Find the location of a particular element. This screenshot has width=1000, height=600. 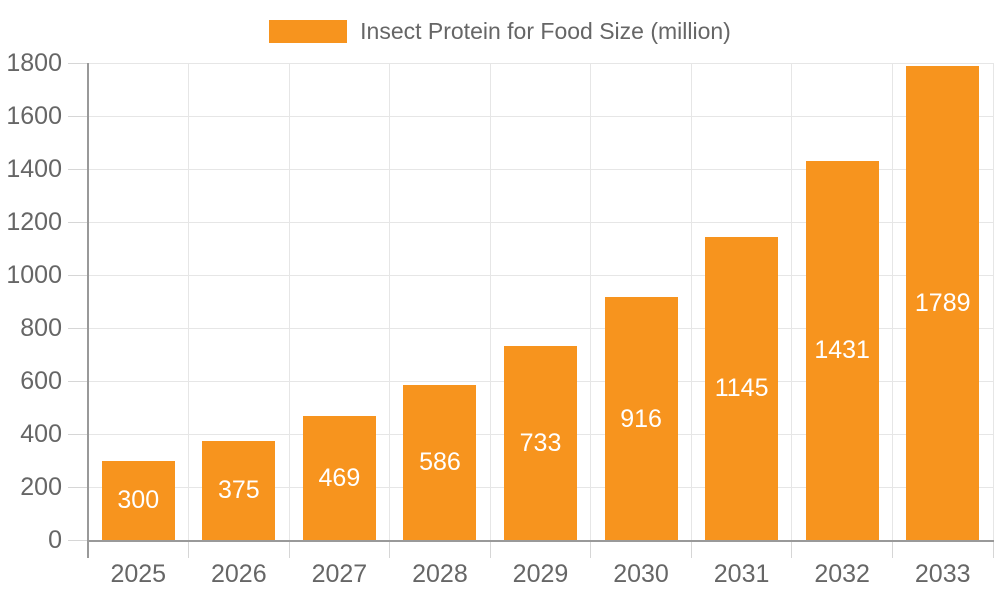

y-axis-label: 1600 is located at coordinates (34, 116).